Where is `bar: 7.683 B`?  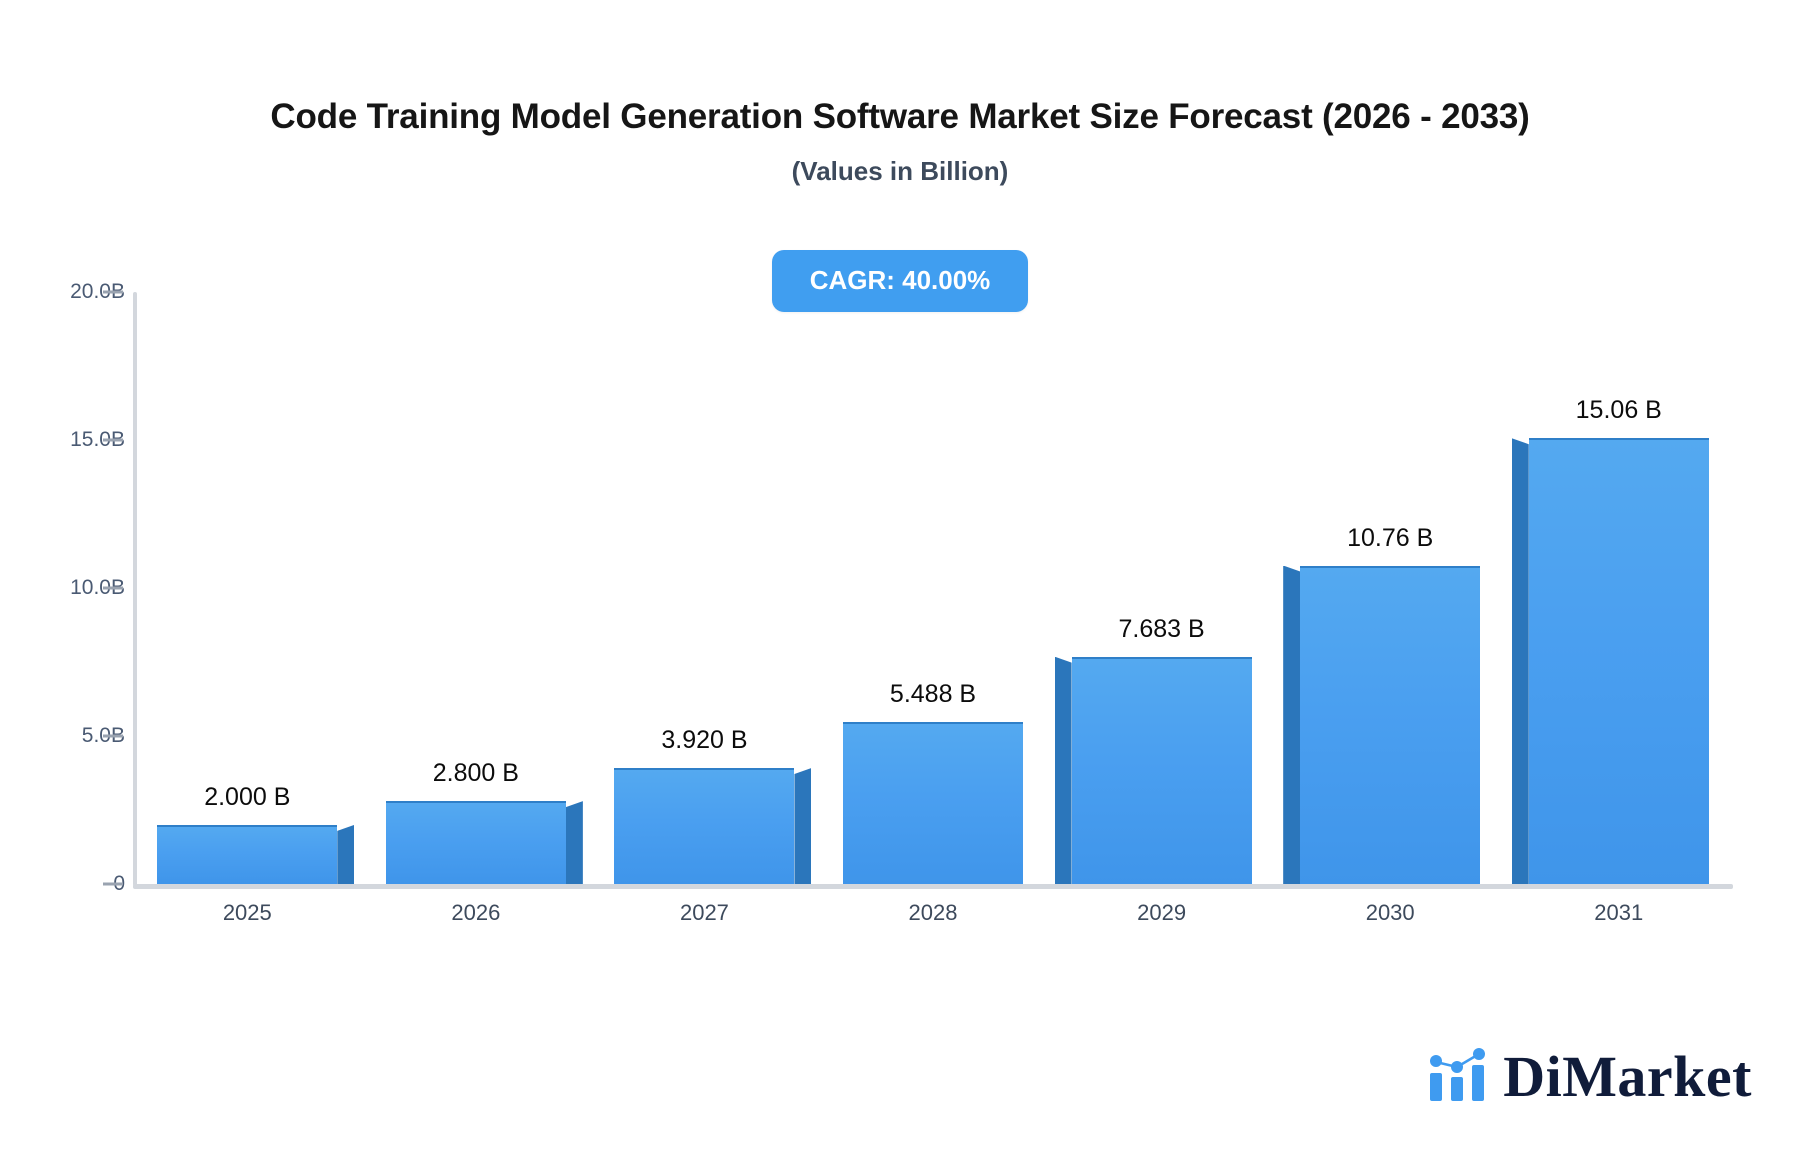
bar: 7.683 B is located at coordinates (1153, 749).